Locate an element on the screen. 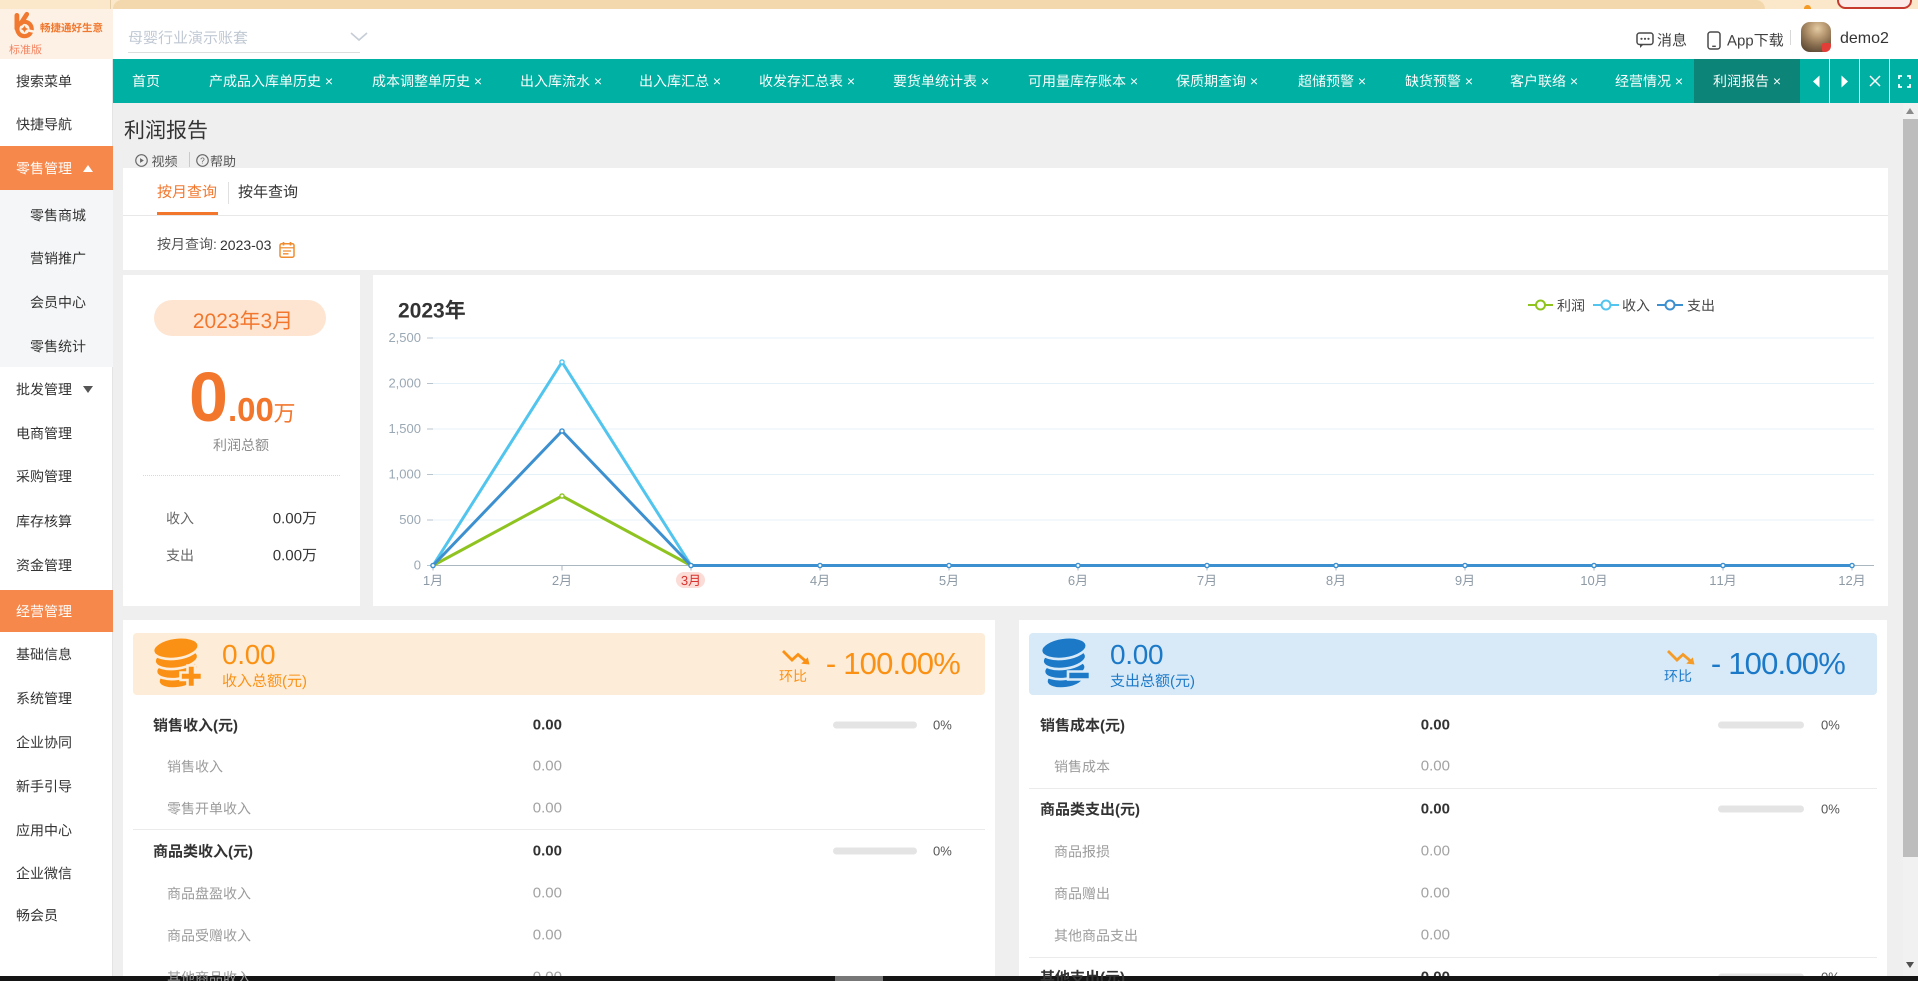 This screenshot has height=981, width=1918. svg-text: 2,000 is located at coordinates (404, 383).